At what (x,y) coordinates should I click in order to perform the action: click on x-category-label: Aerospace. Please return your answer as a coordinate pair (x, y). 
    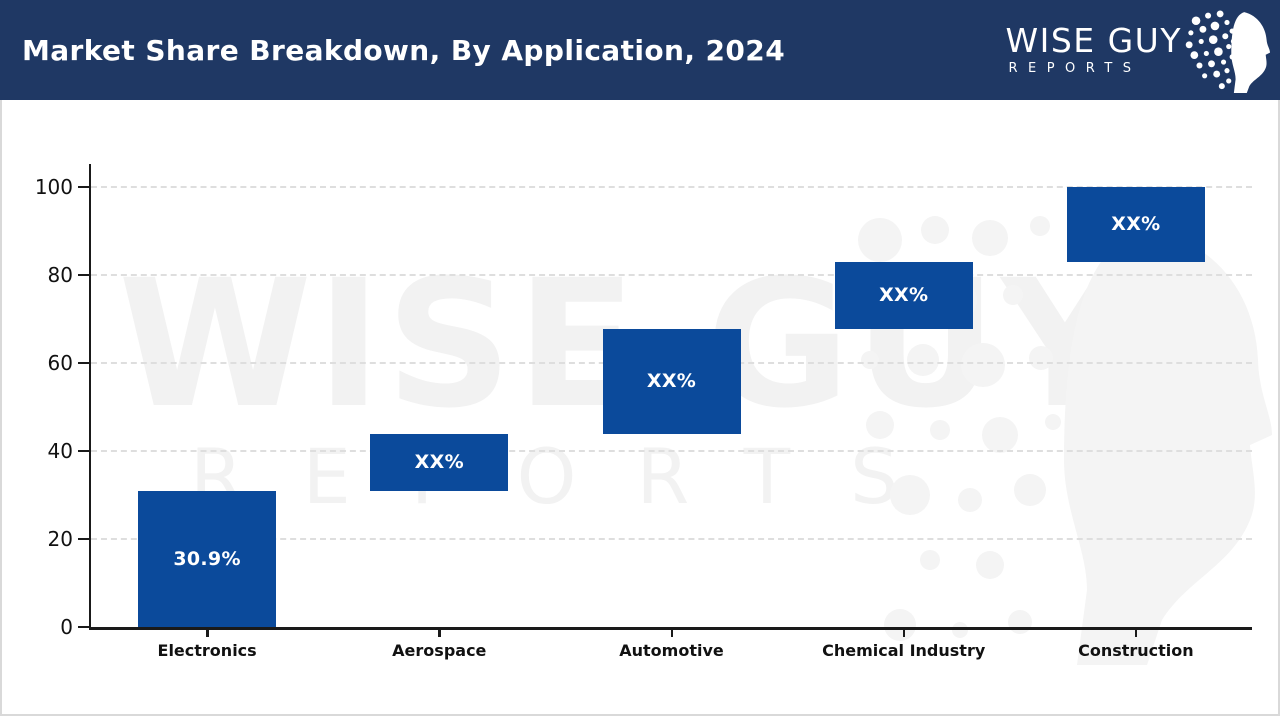
    Looking at the image, I should click on (439, 650).